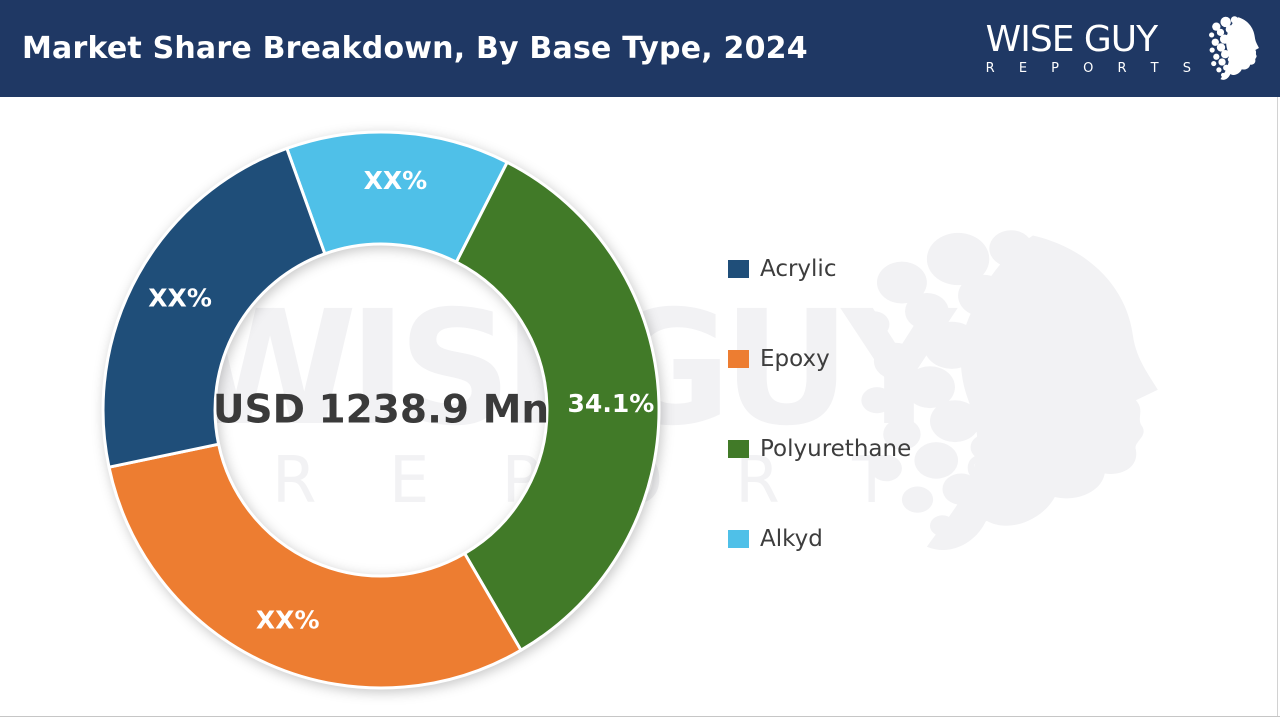  Describe the element at coordinates (738, 359) in the screenshot. I see `legend-swatch-epoxy` at that location.